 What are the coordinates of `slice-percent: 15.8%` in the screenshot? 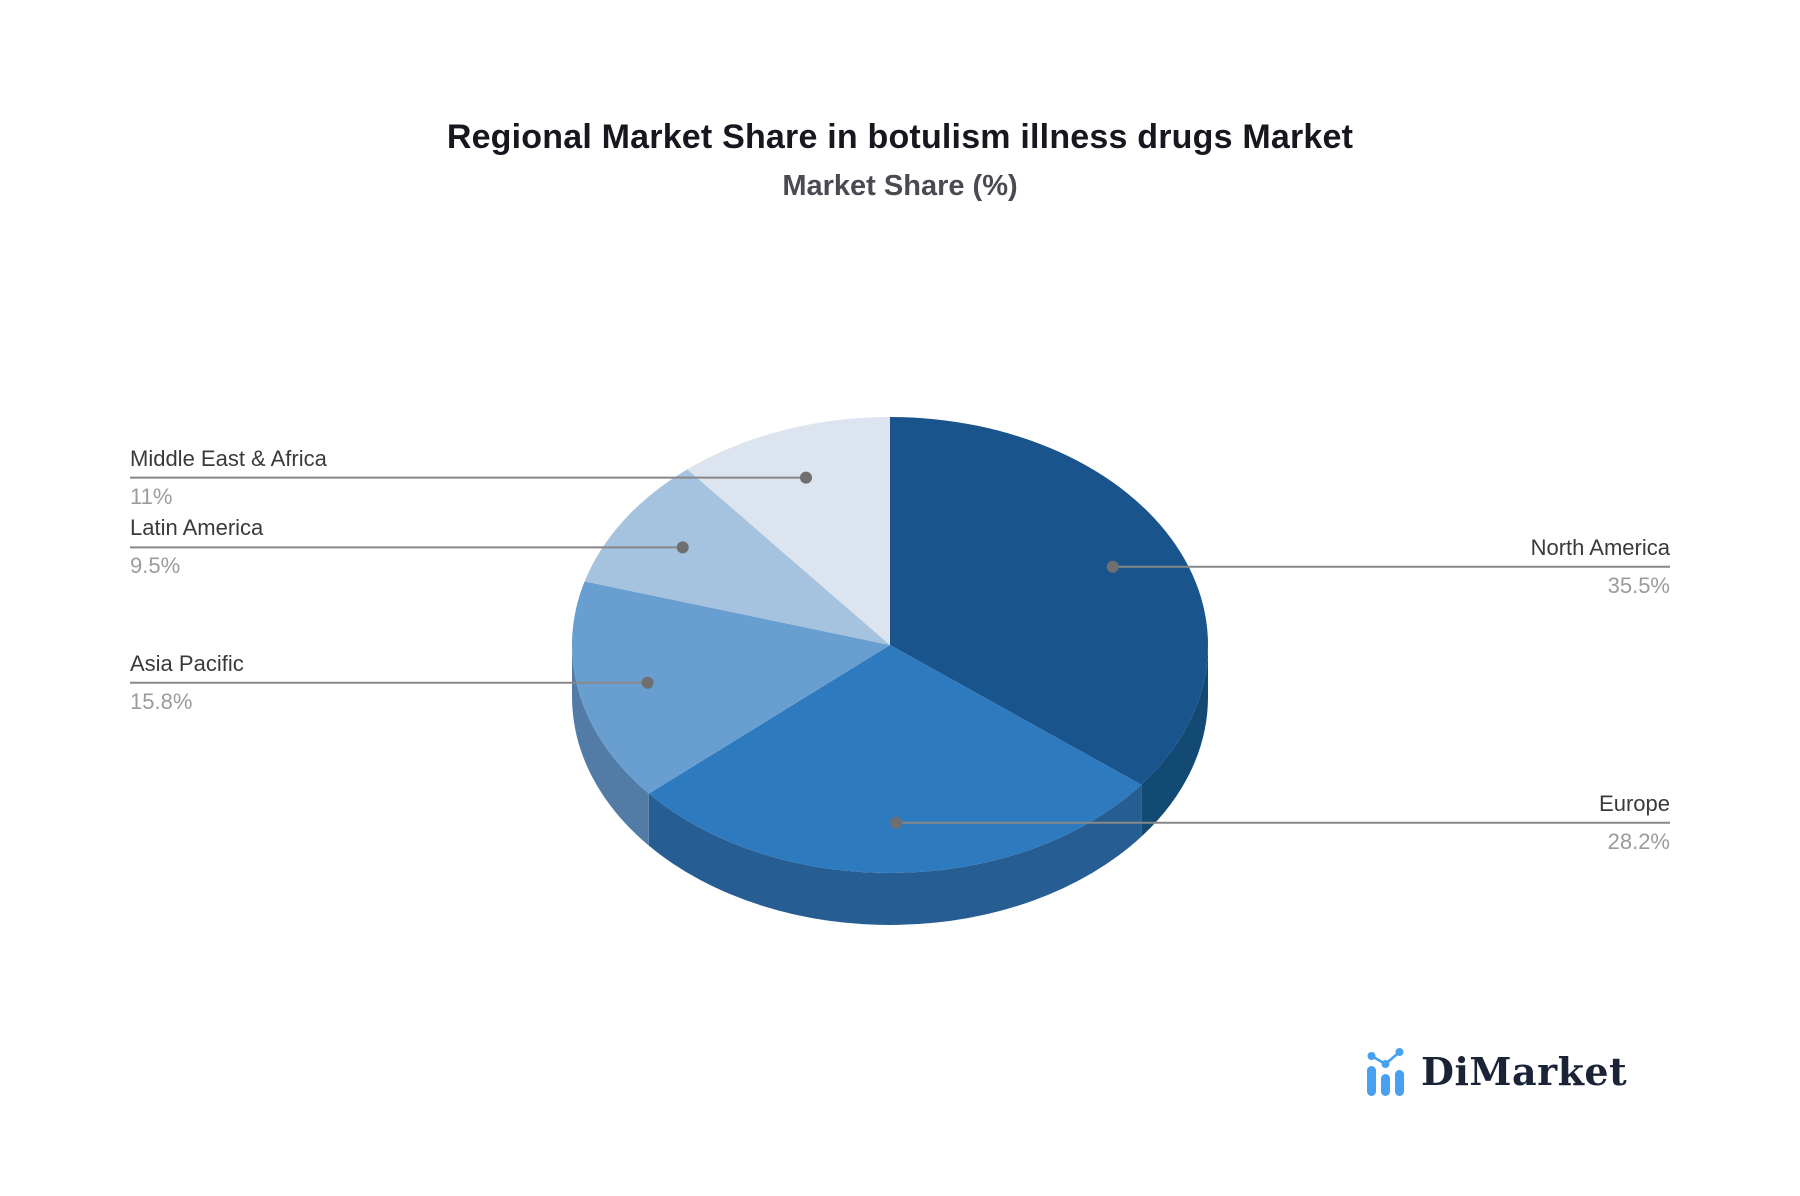 It's located at (161, 701).